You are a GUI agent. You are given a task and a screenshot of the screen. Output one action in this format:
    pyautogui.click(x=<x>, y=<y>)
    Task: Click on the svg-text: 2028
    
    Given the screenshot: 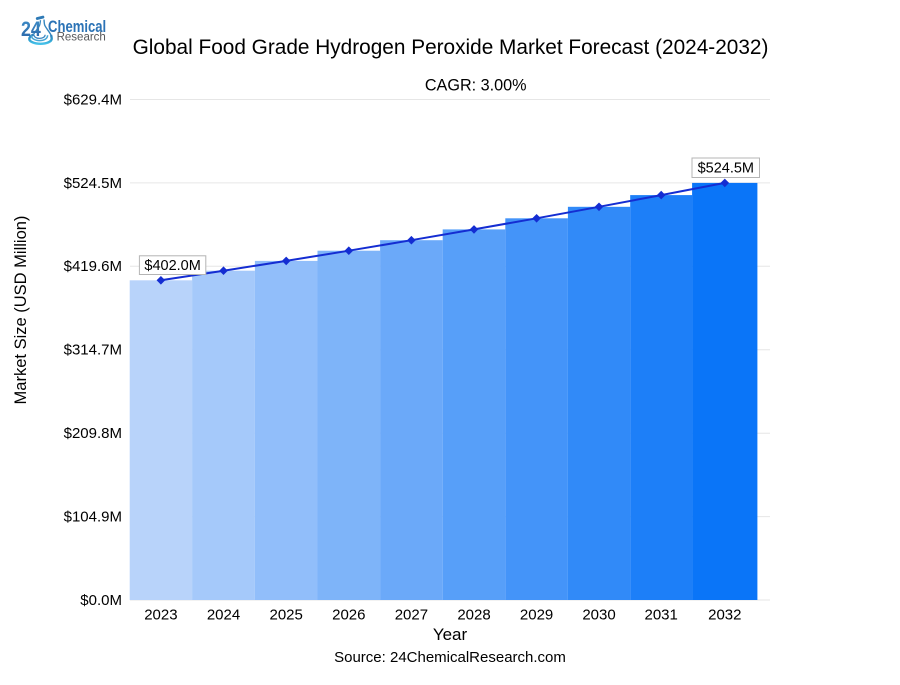 What is the action you would take?
    pyautogui.click(x=473, y=615)
    